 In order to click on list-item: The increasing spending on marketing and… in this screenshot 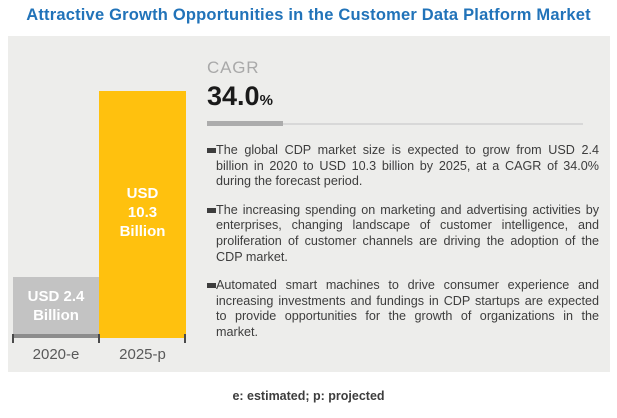, I will do `click(403, 234)`.